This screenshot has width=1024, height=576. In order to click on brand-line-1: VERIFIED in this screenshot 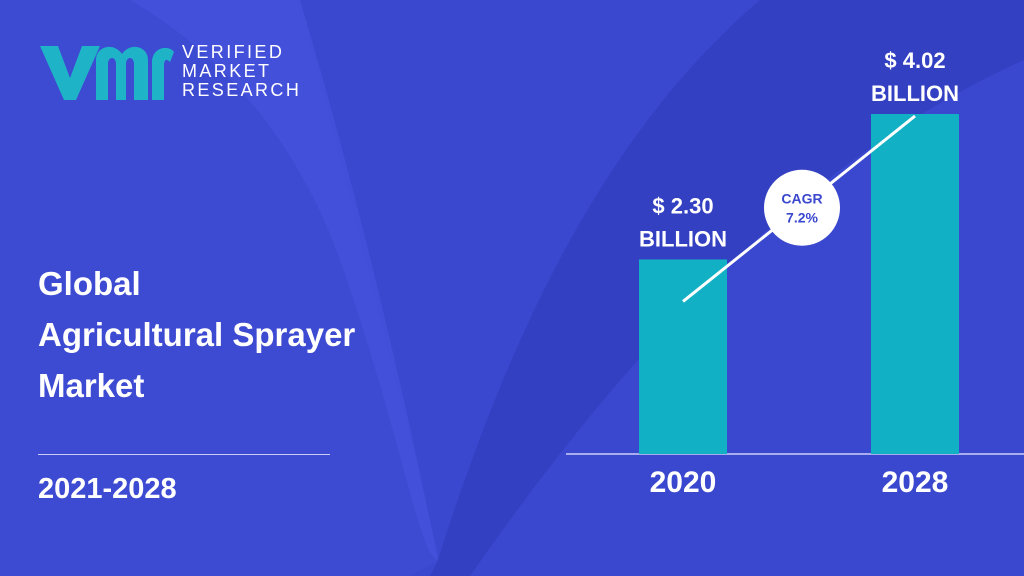, I will do `click(233, 51)`.